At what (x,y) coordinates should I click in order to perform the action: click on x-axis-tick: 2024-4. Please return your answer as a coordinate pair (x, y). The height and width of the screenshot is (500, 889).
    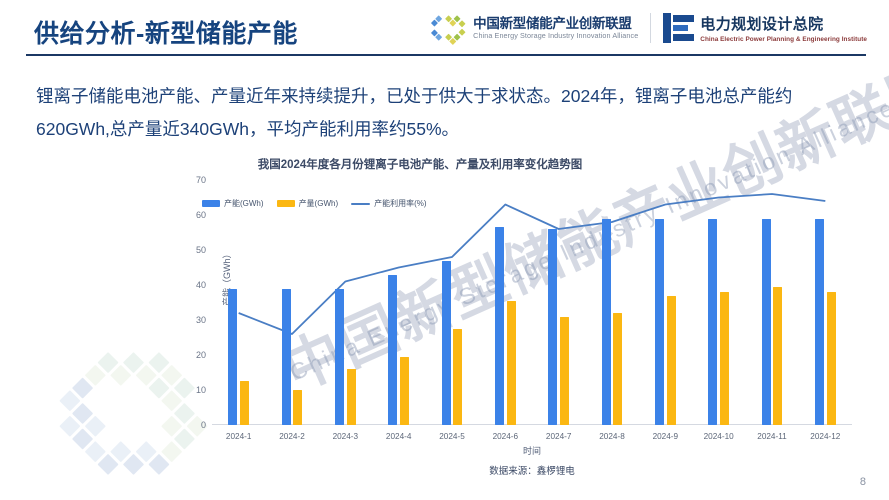
    Looking at the image, I should click on (398, 436).